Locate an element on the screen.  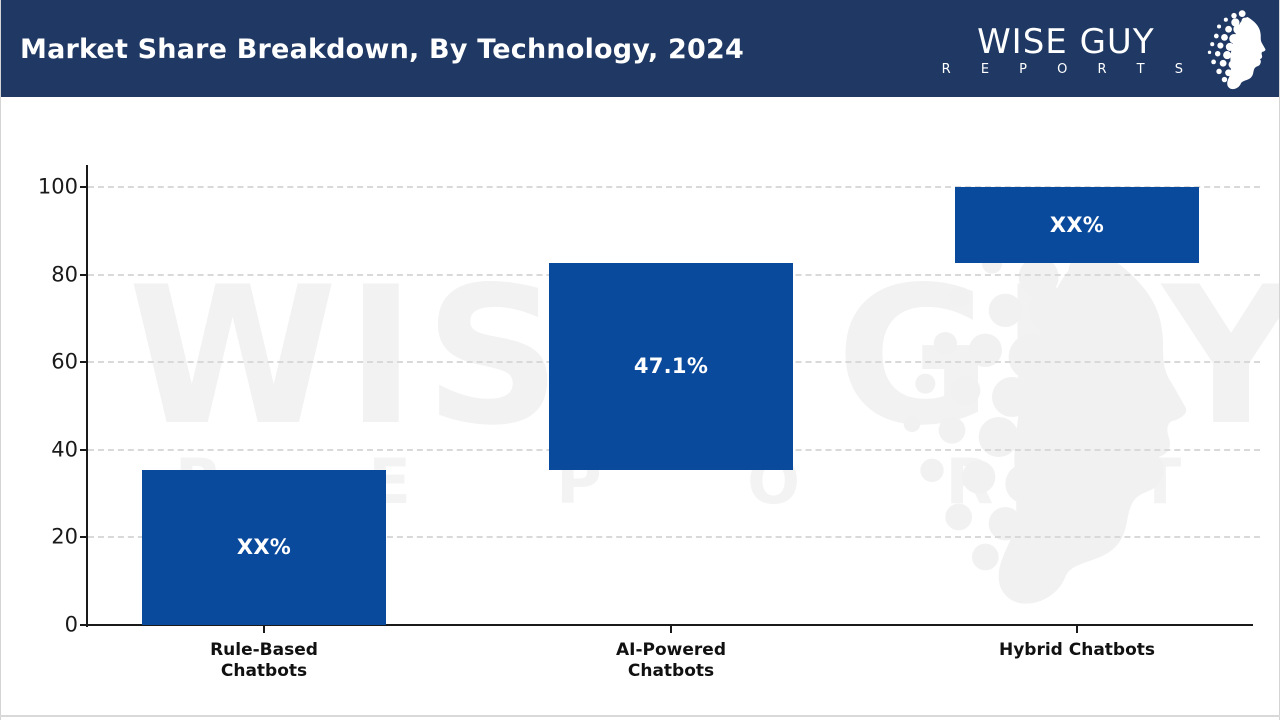
y-tick-label: 60 is located at coordinates (64, 361).